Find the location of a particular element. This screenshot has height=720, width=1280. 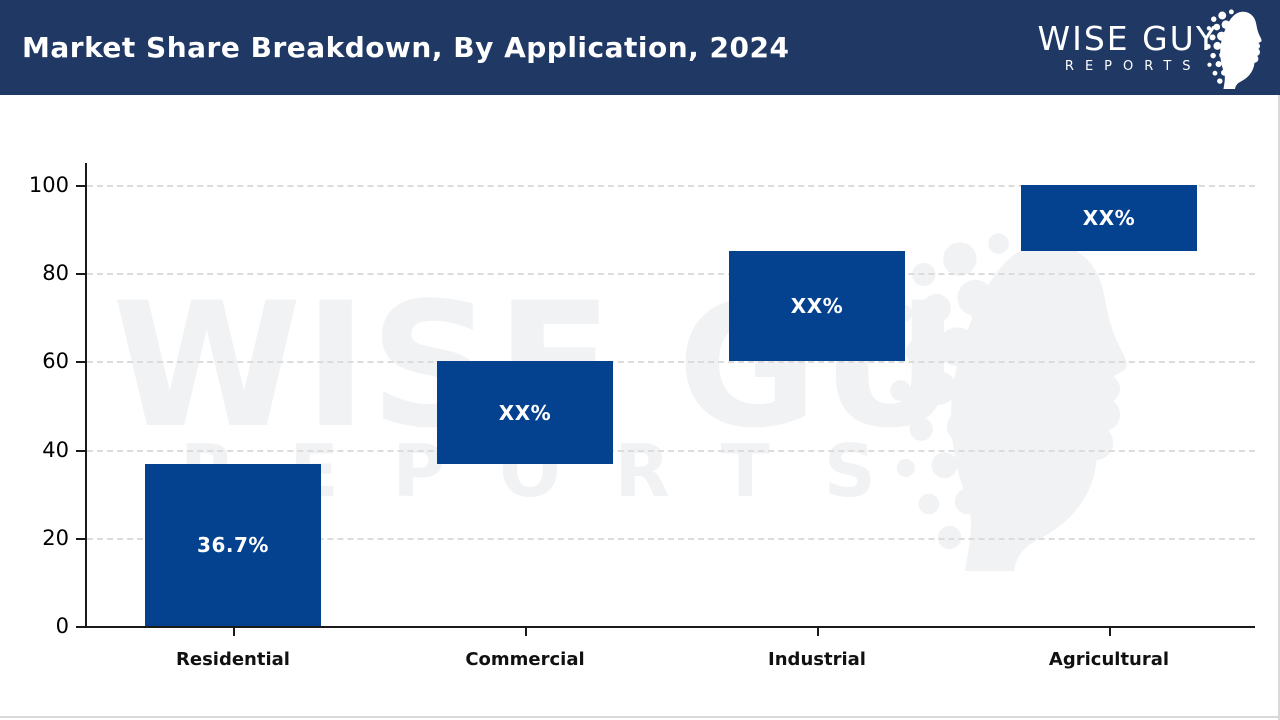

x-axis-label-commercial: Commercial is located at coordinates (525, 659).